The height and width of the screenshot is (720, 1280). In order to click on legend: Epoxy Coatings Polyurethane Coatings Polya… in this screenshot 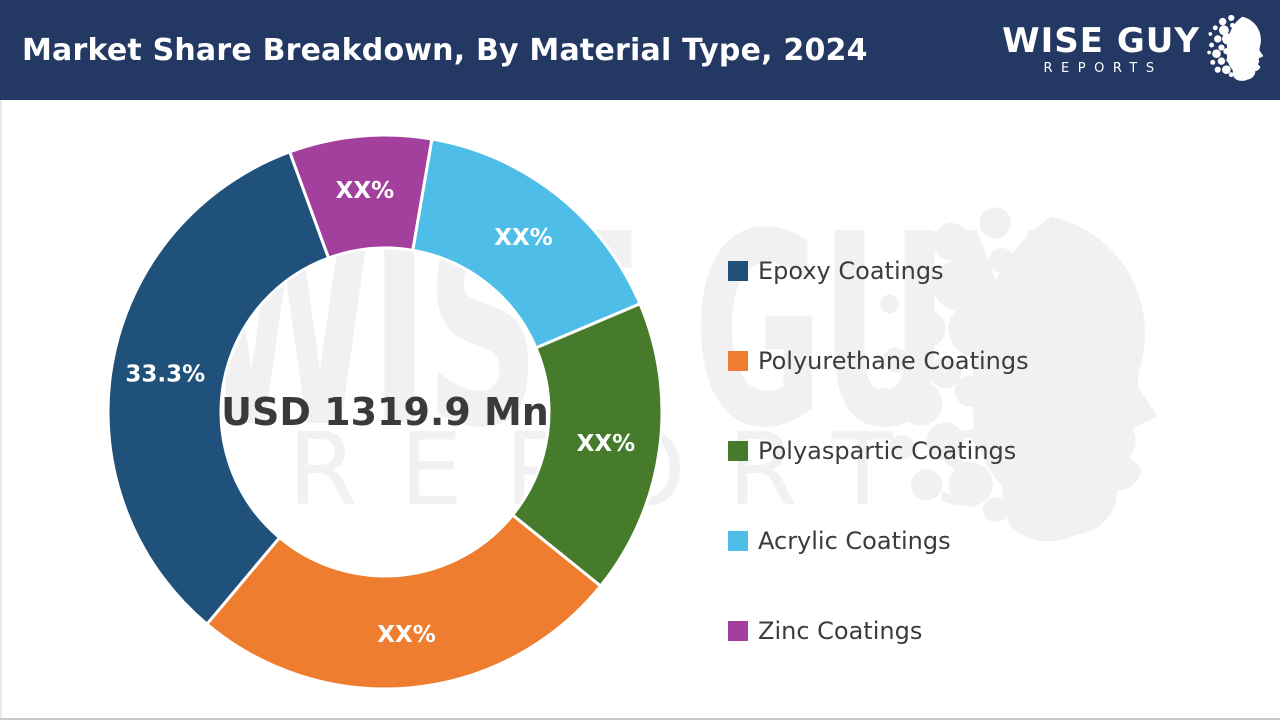, I will do `click(878, 451)`.